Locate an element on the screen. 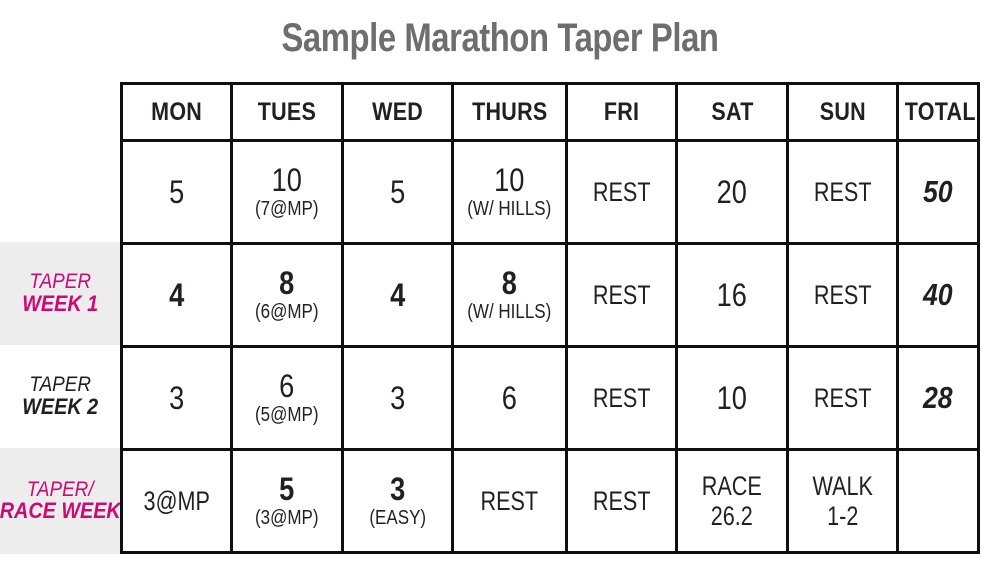 This screenshot has height=563, width=1000. cell-total: 28 is located at coordinates (938, 398).